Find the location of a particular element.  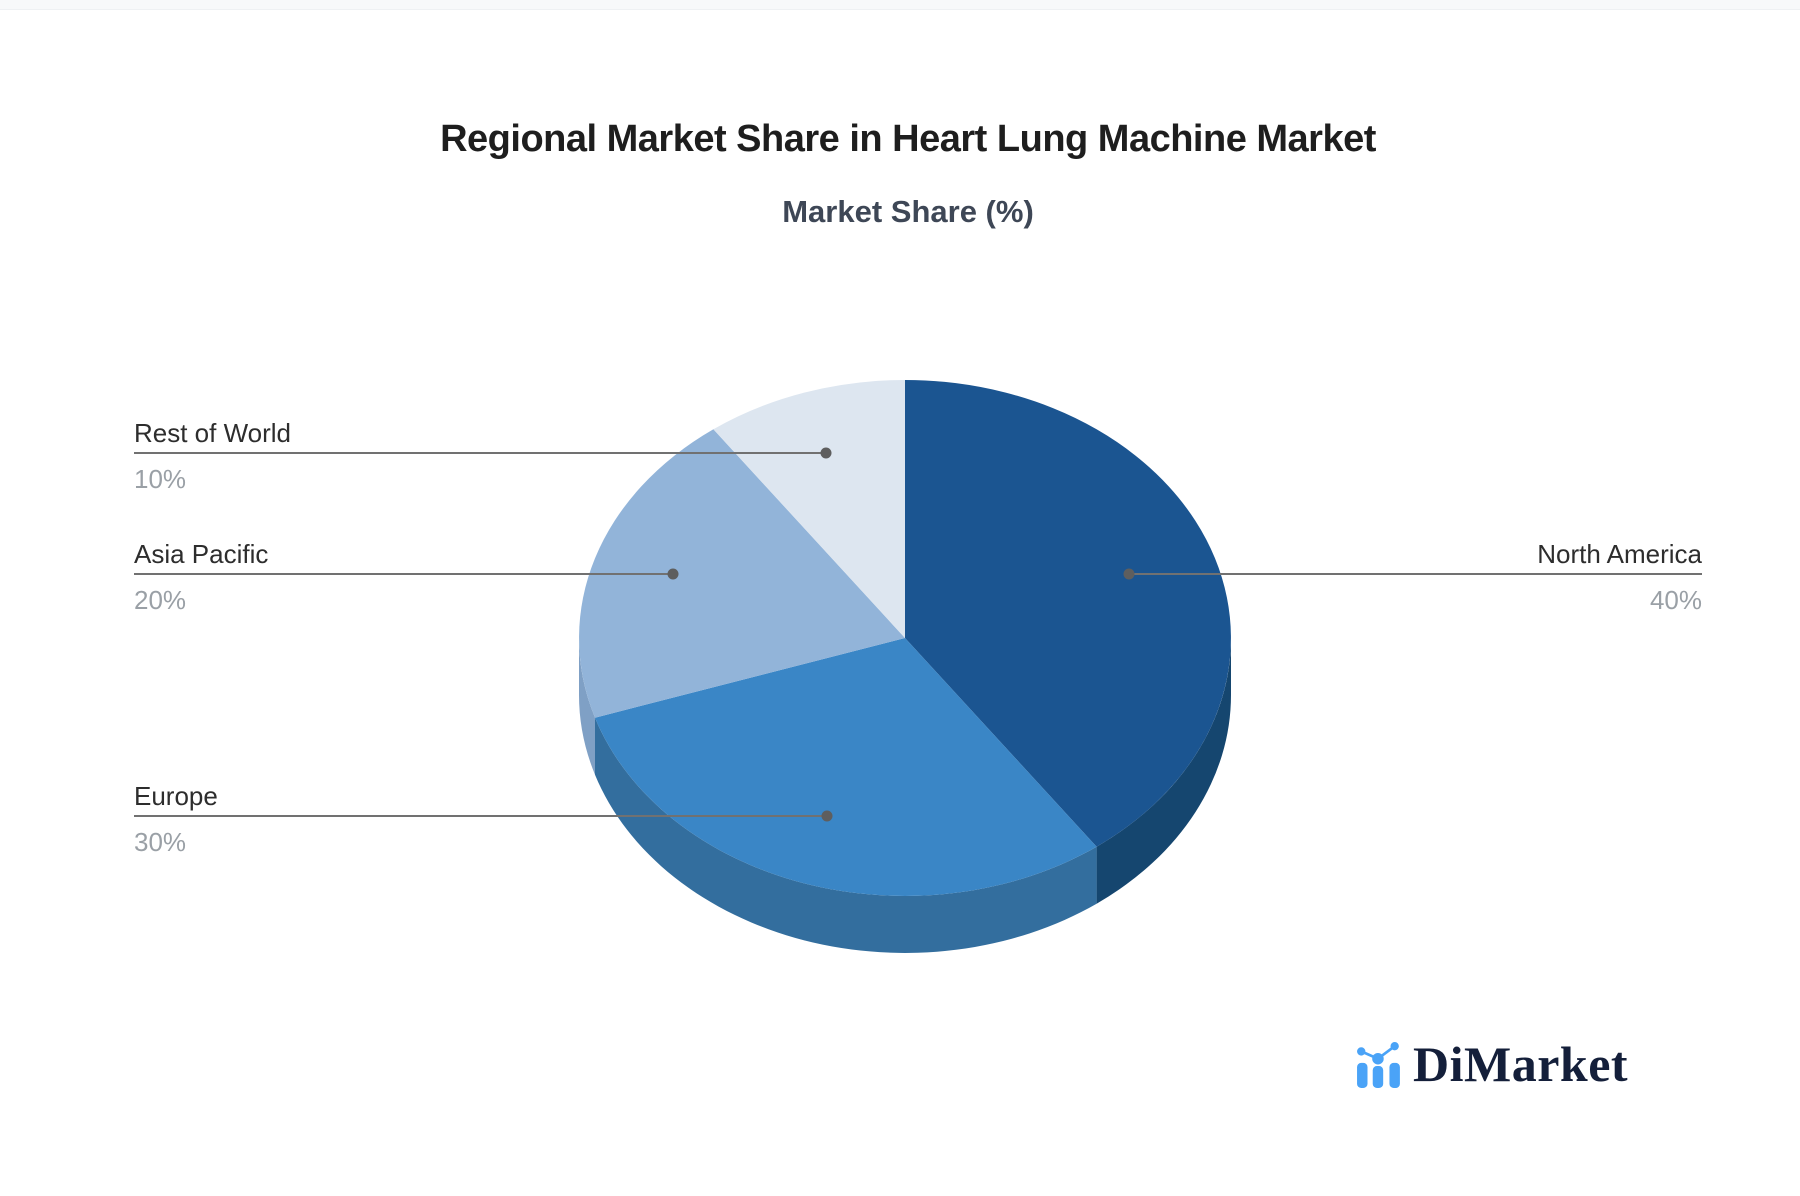

callout-label-europe: Europe is located at coordinates (176, 796).